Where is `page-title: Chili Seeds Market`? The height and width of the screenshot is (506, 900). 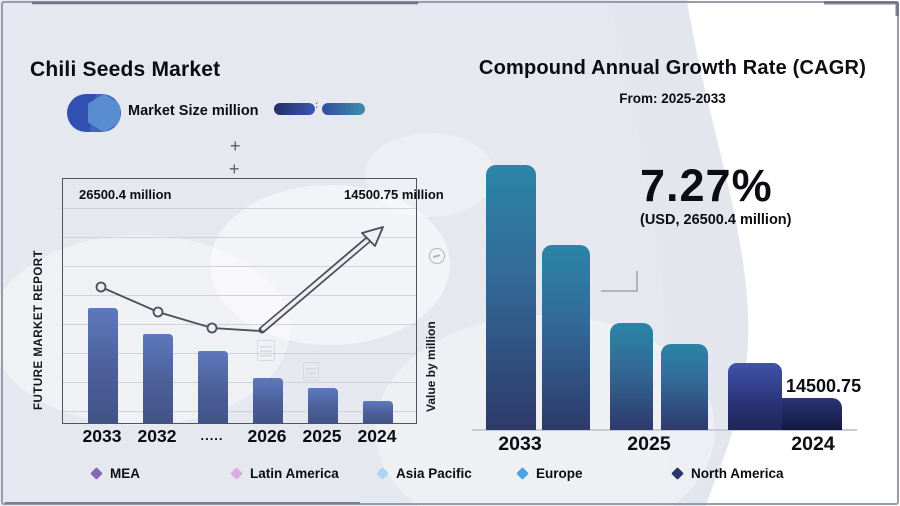 page-title: Chili Seeds Market is located at coordinates (125, 69).